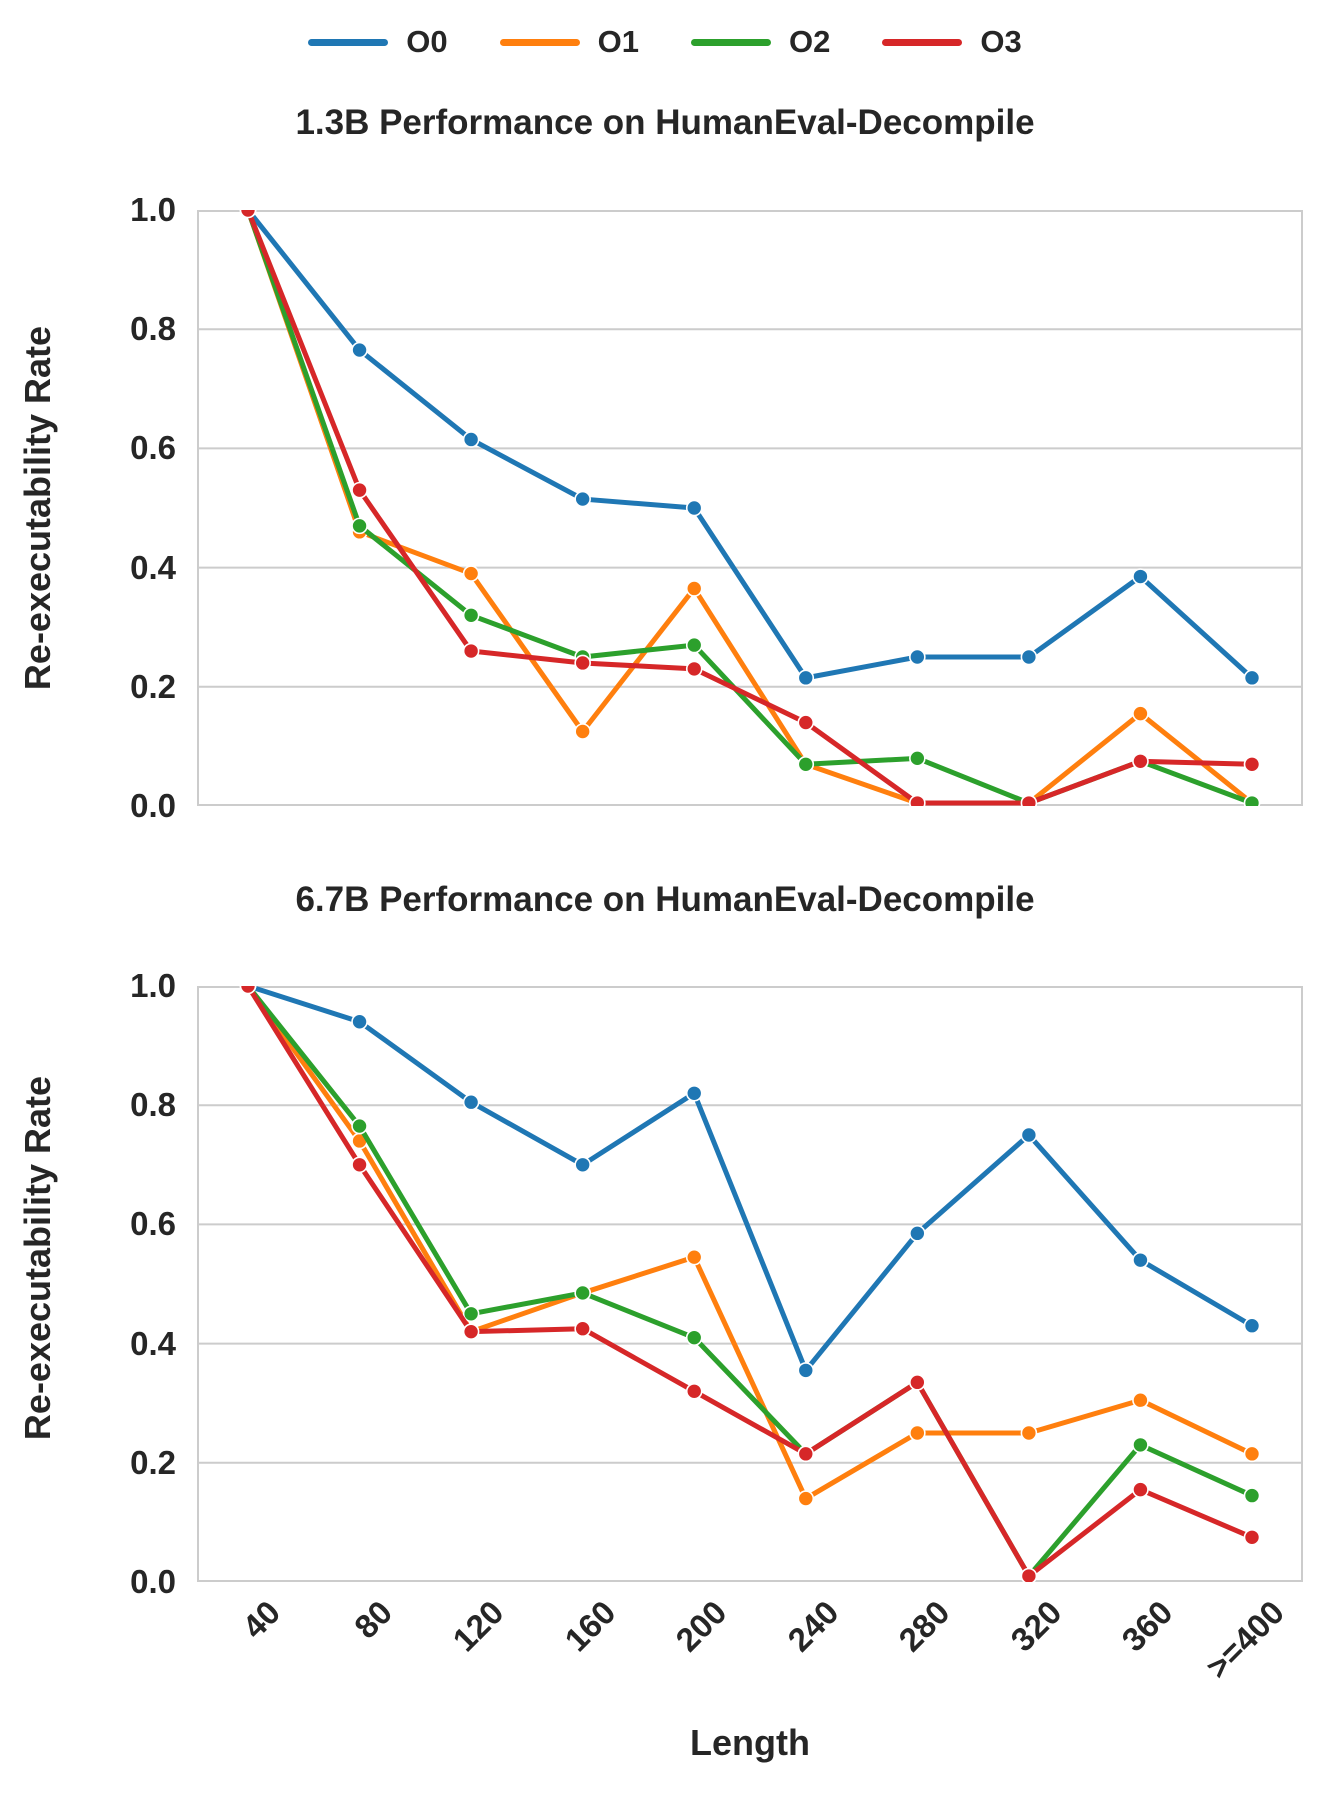 This screenshot has width=1330, height=1794. Describe the element at coordinates (1147, 1626) in the screenshot. I see `x-tick-label-360: 360` at that location.